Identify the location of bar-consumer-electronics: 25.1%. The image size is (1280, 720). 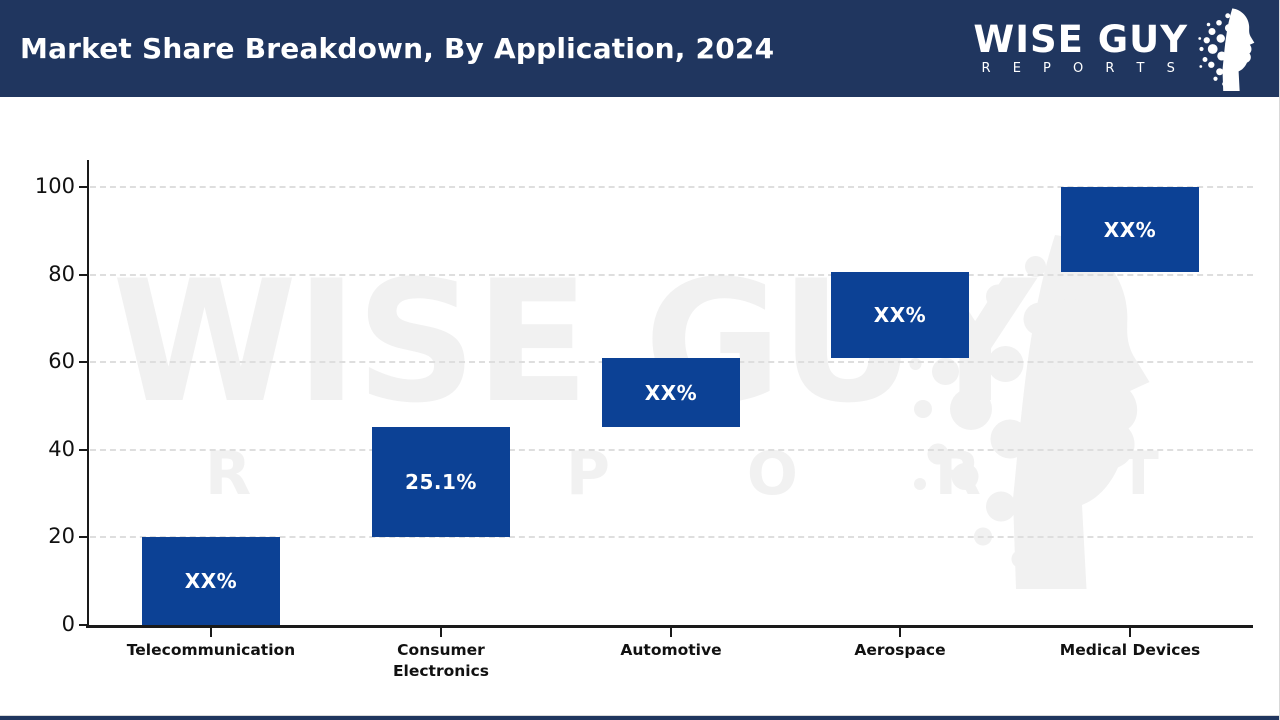
(441, 482).